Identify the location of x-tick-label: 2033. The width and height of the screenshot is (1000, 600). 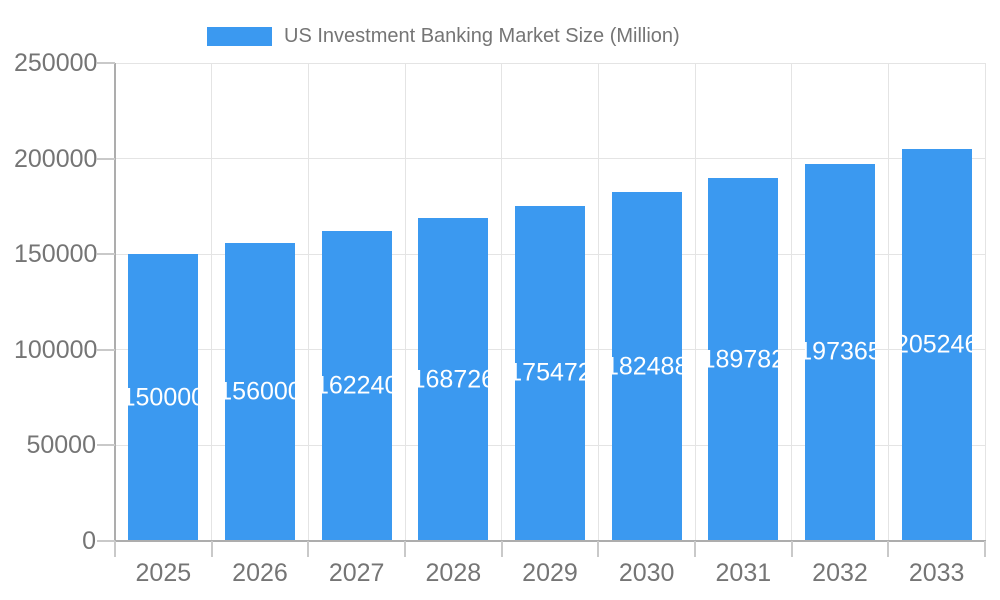
(936, 573).